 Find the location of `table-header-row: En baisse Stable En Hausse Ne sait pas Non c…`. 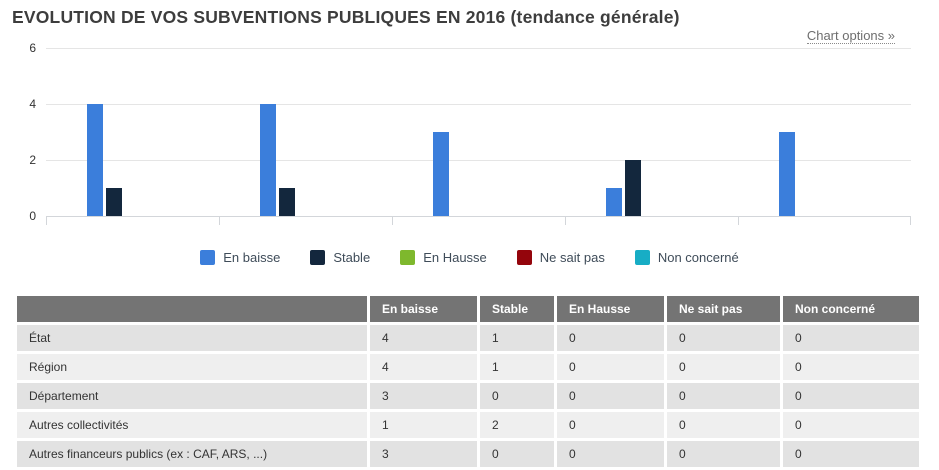

table-header-row: En baisse Stable En Hausse Ne sait pas Non c… is located at coordinates (468, 309).